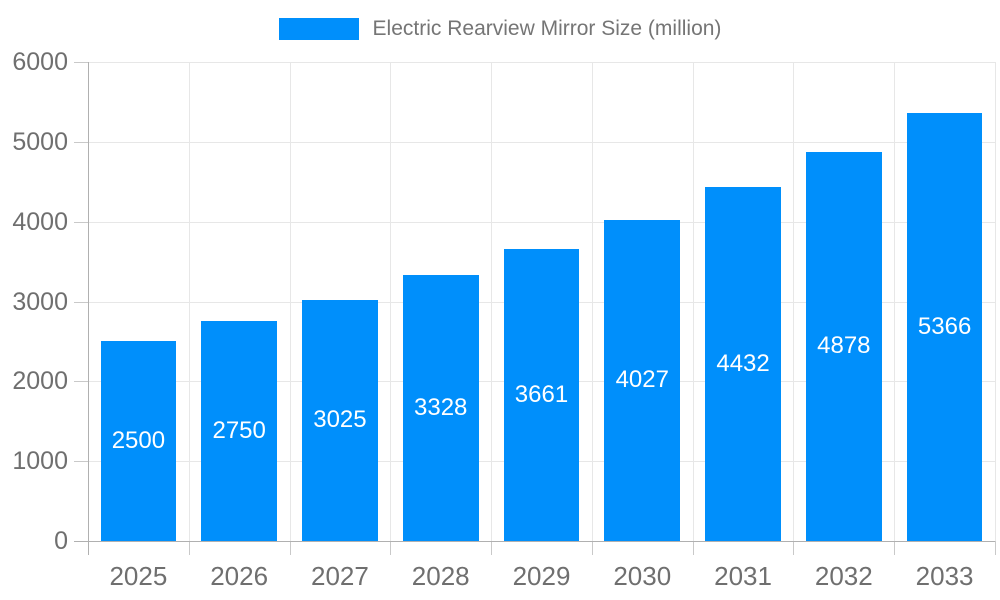 This screenshot has width=1000, height=600. Describe the element at coordinates (340, 576) in the screenshot. I see `x-tick-label: 2027` at that location.